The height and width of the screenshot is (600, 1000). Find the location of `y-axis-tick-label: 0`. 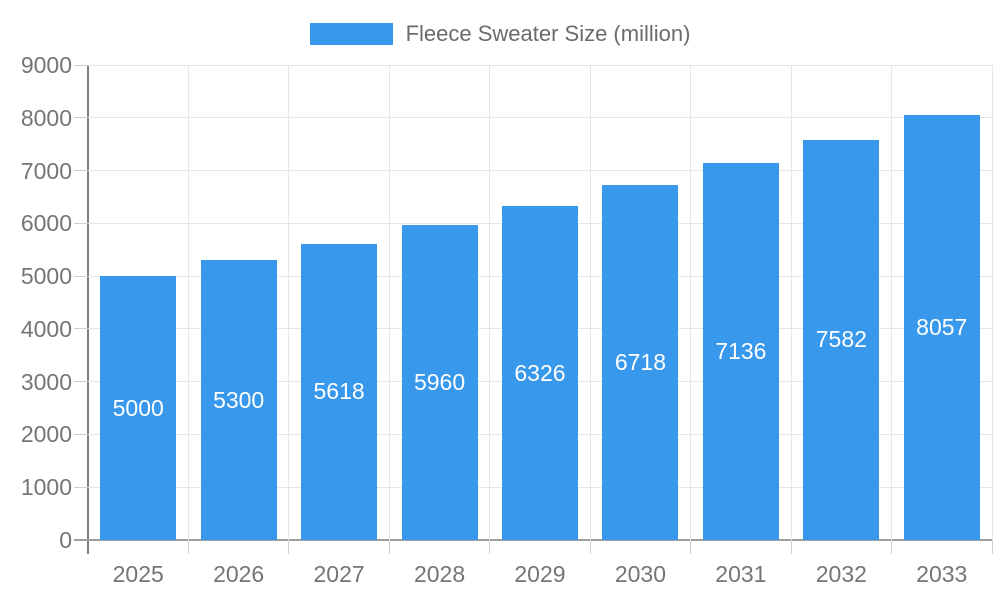

y-axis-tick-label: 0 is located at coordinates (65, 540).